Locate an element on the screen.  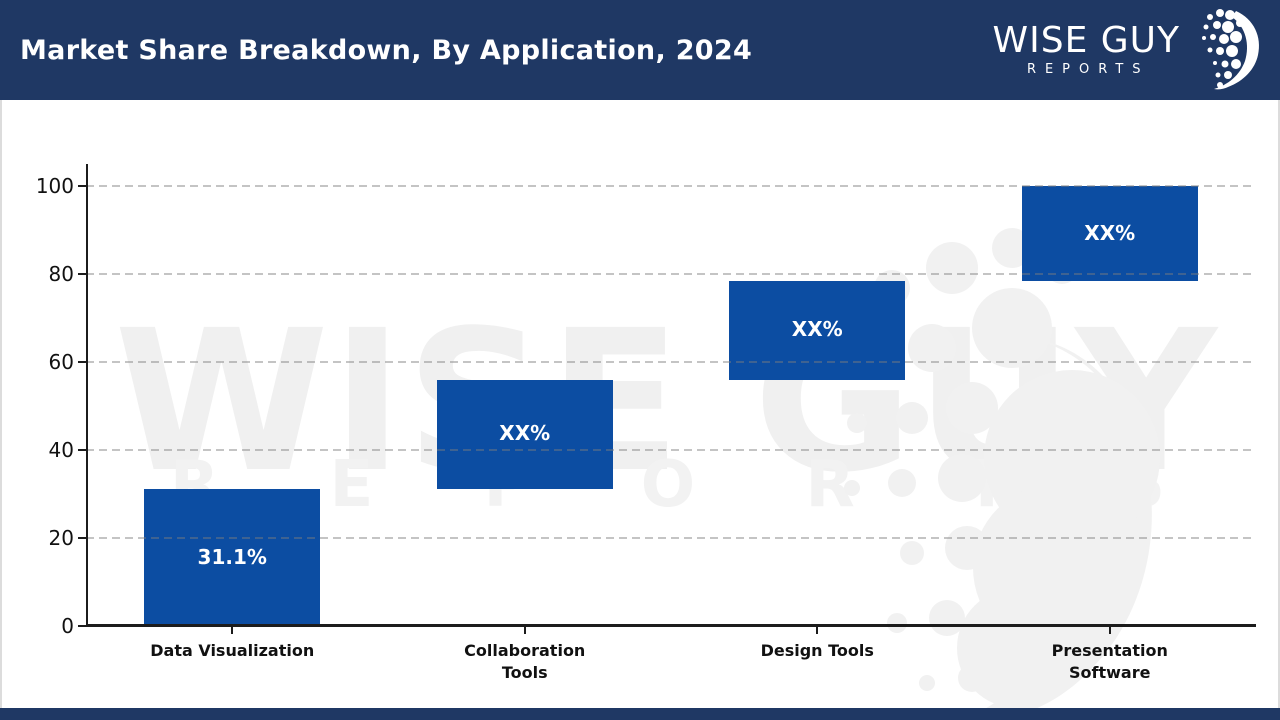
y-tick-label-60: 60 is located at coordinates (61, 362).